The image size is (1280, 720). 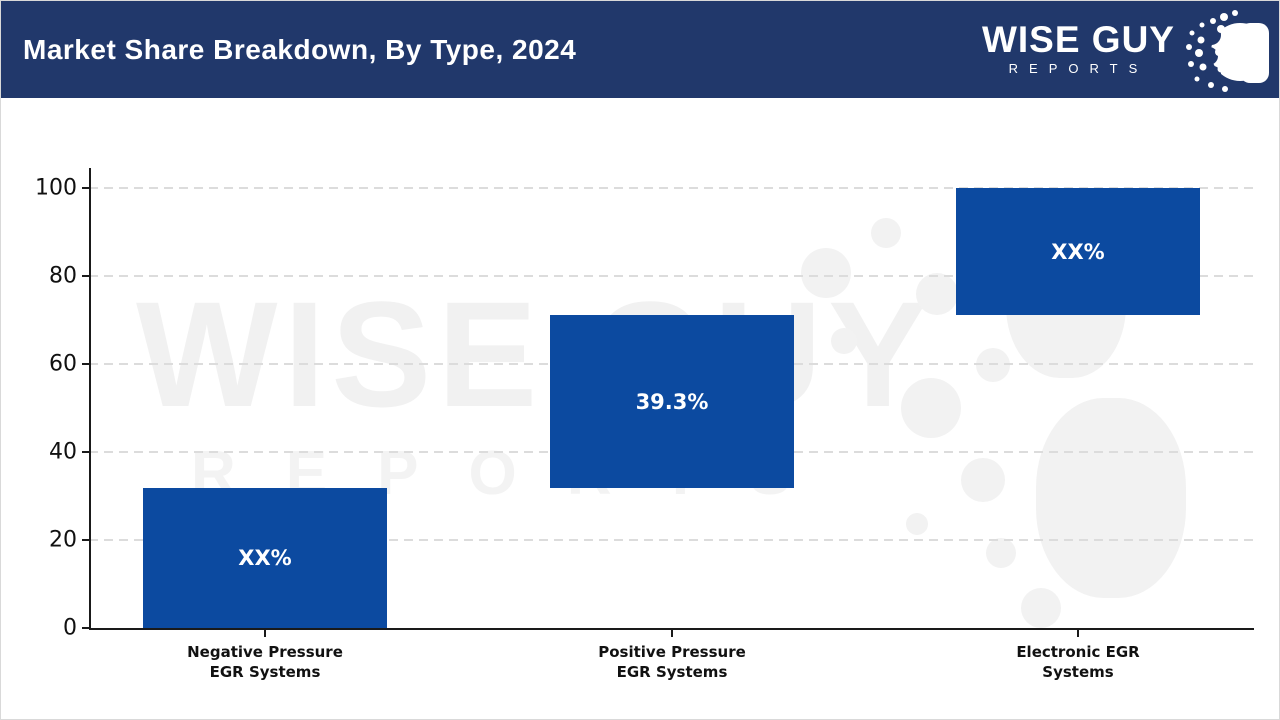 What do you see at coordinates (56, 188) in the screenshot?
I see `y-tick-label: 100` at bounding box center [56, 188].